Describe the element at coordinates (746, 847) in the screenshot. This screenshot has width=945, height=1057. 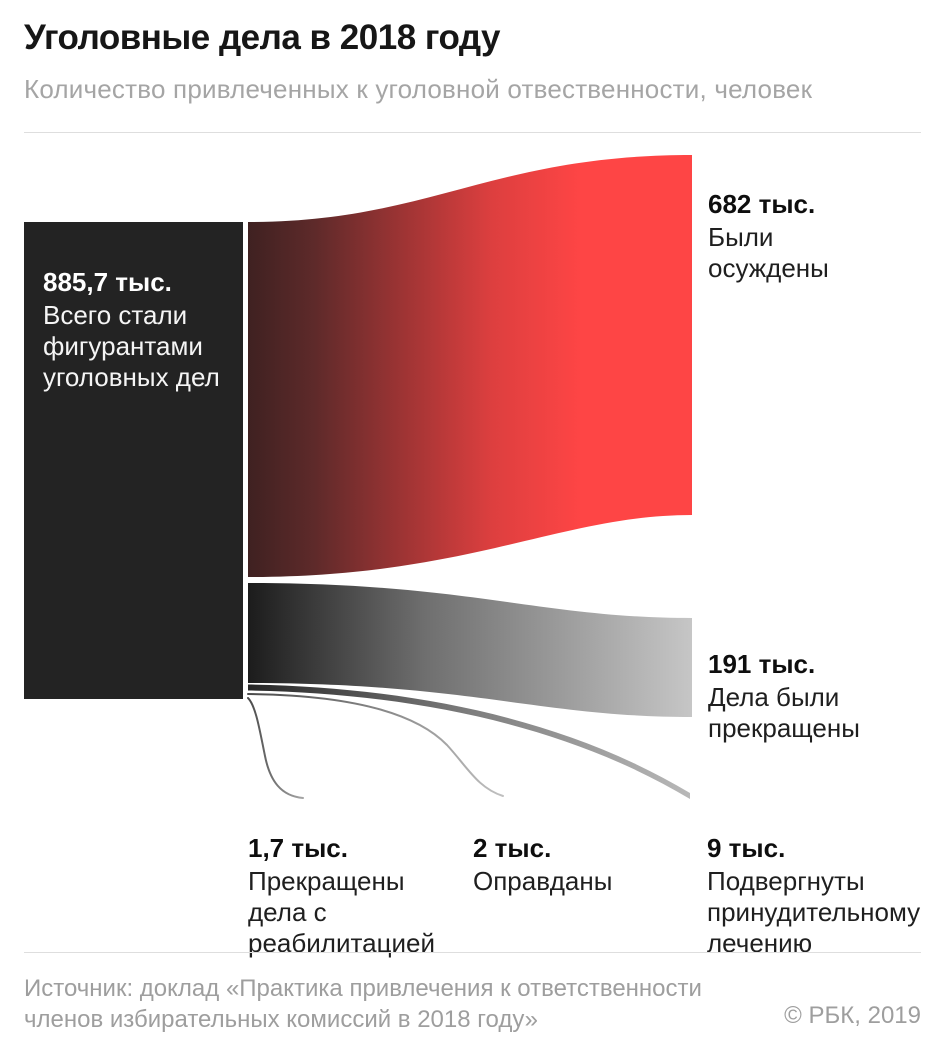
I see `flow-value-treatment: 9 тыс.` at that location.